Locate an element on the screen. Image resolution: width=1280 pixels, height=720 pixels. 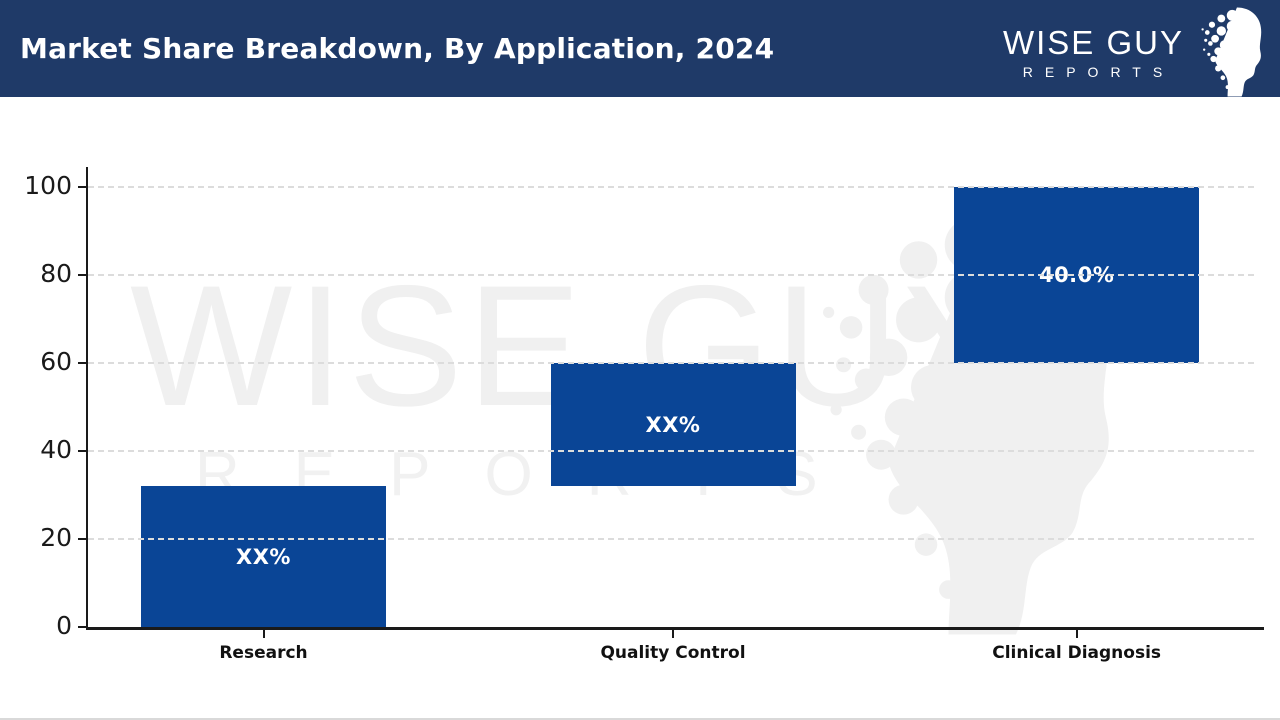
y-axis-line is located at coordinates (87, 398).